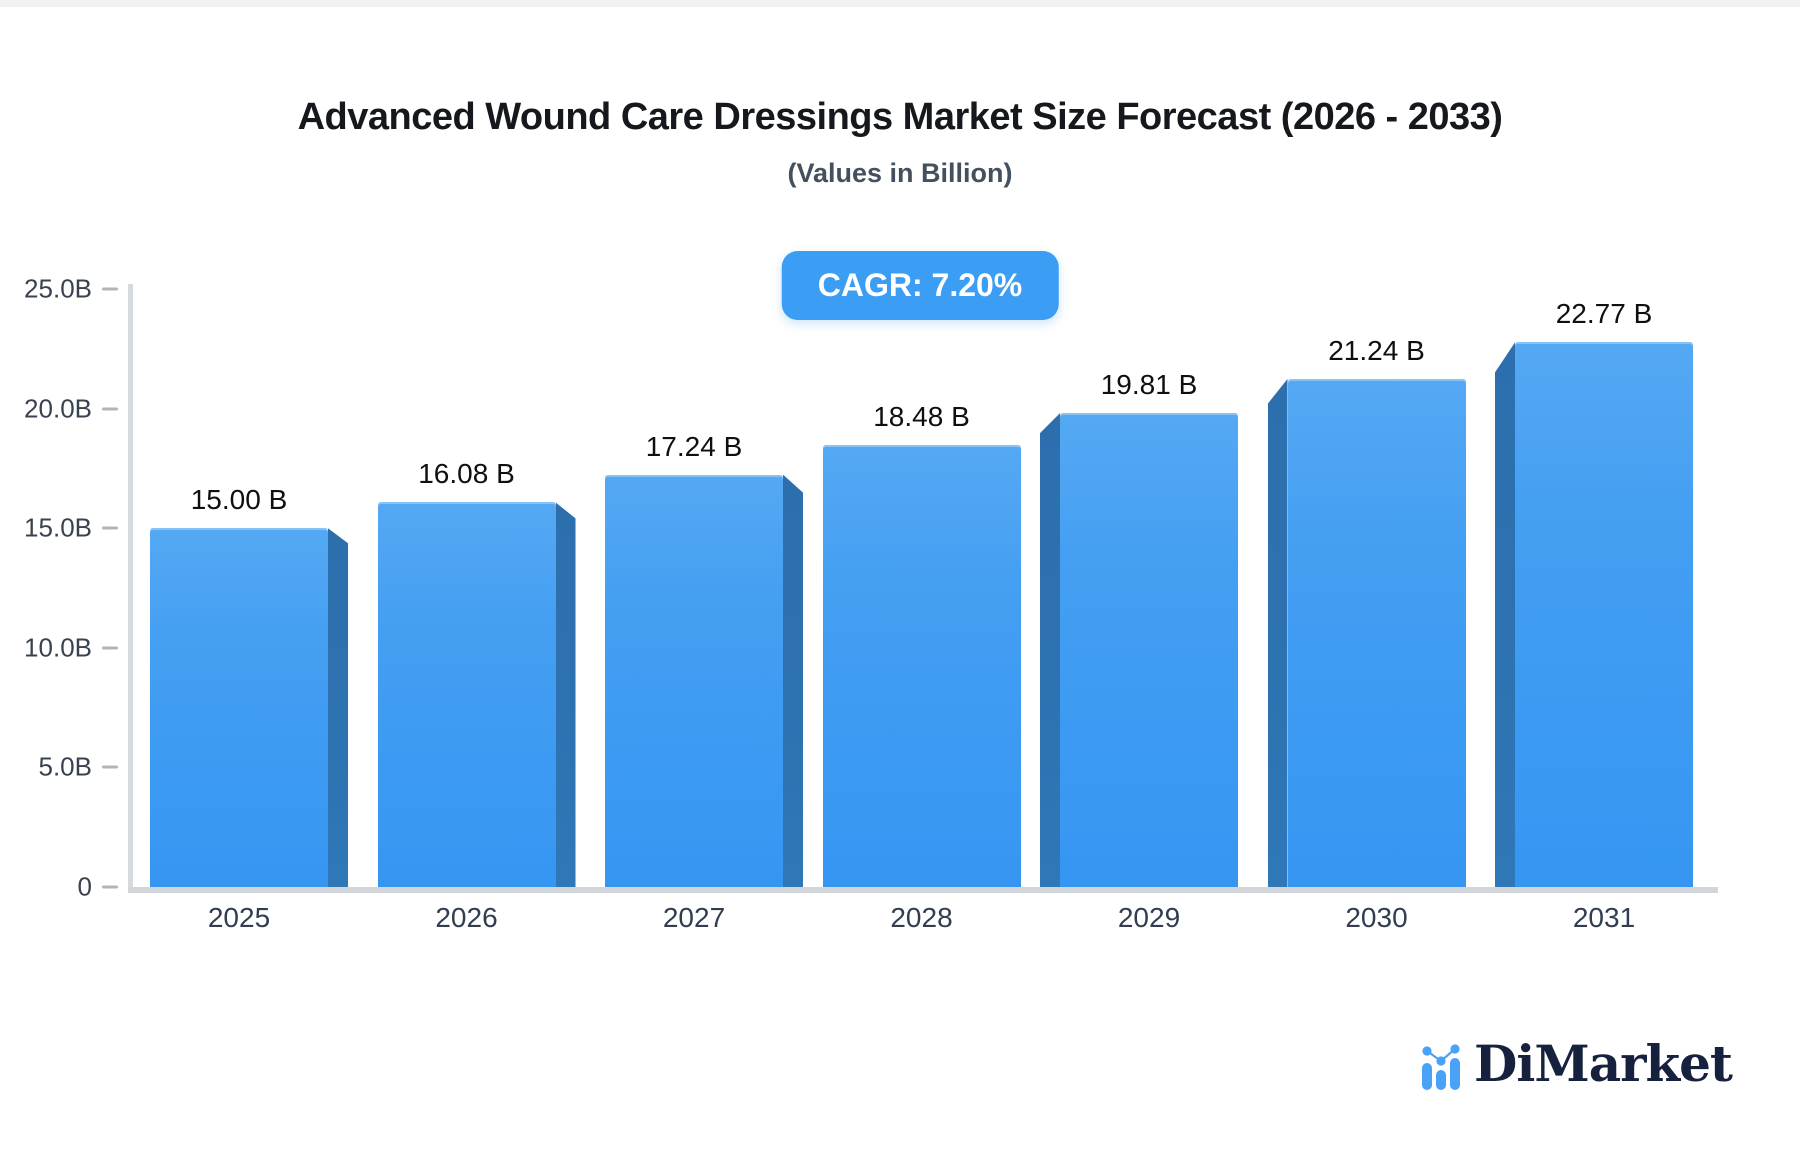 The image size is (1800, 1156). I want to click on page-top-edge, so click(900, 3).